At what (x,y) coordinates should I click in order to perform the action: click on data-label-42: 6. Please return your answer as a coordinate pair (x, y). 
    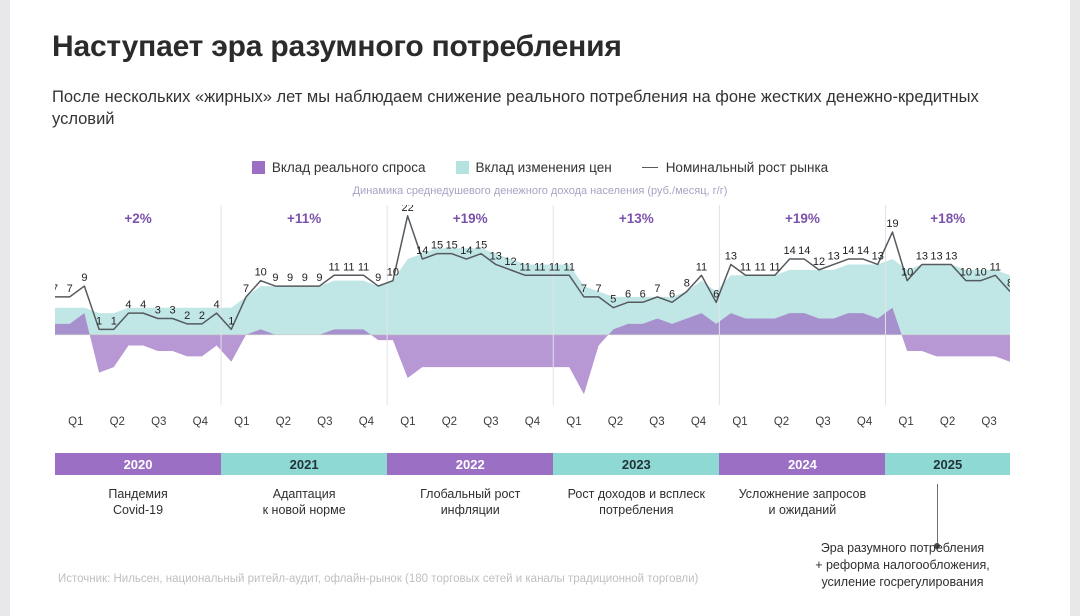
    Looking at the image, I should click on (672, 294).